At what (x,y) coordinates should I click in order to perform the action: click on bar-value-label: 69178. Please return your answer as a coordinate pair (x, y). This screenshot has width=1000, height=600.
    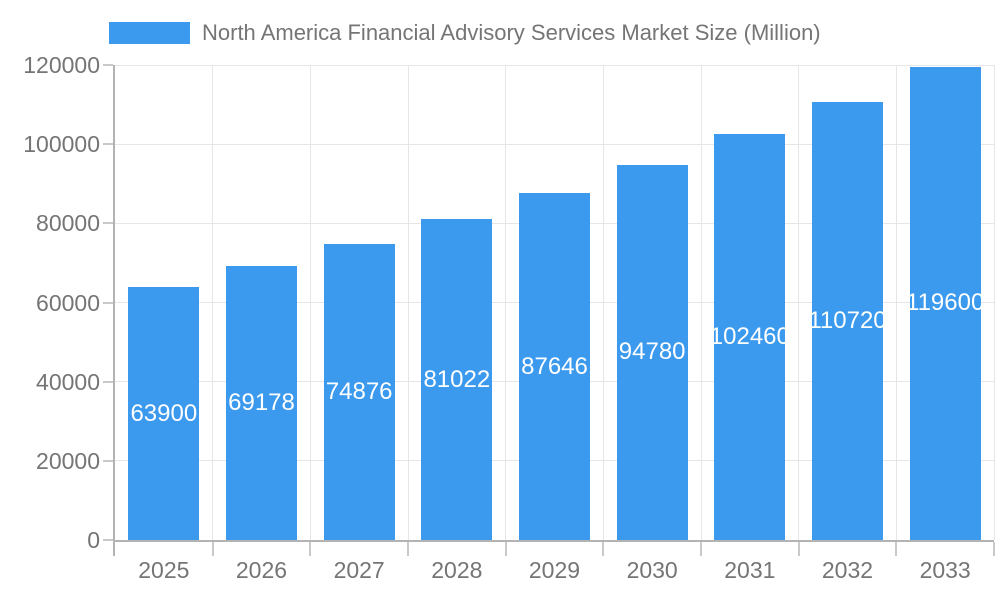
    Looking at the image, I should click on (261, 403).